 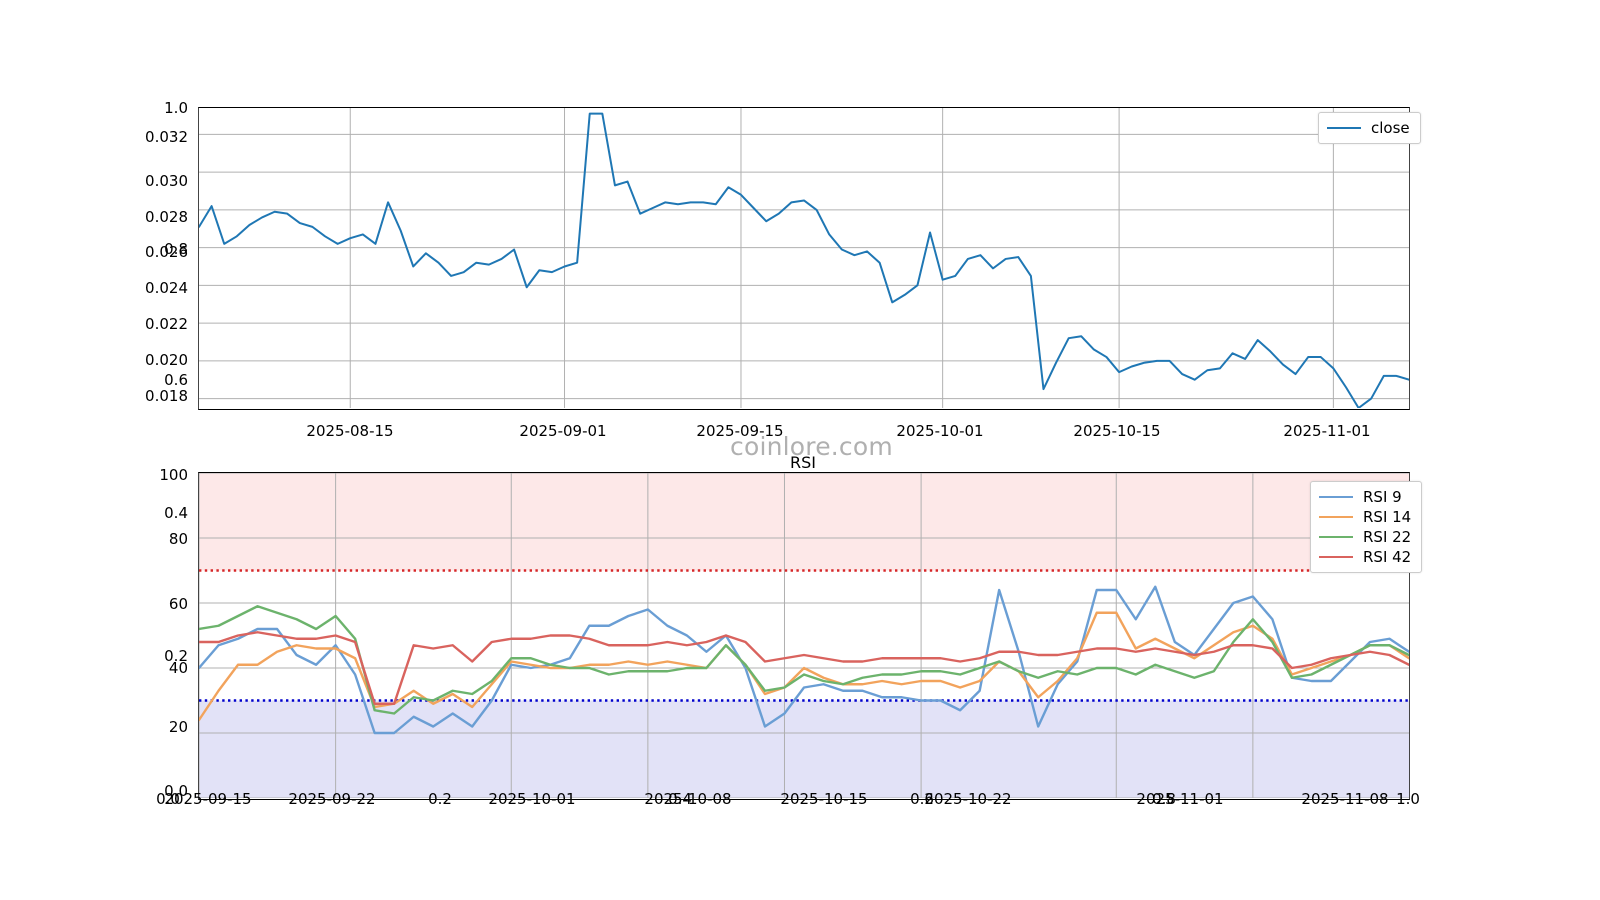 I want to click on legend-label-rsi-14: RSI 14, so click(x=1387, y=517).